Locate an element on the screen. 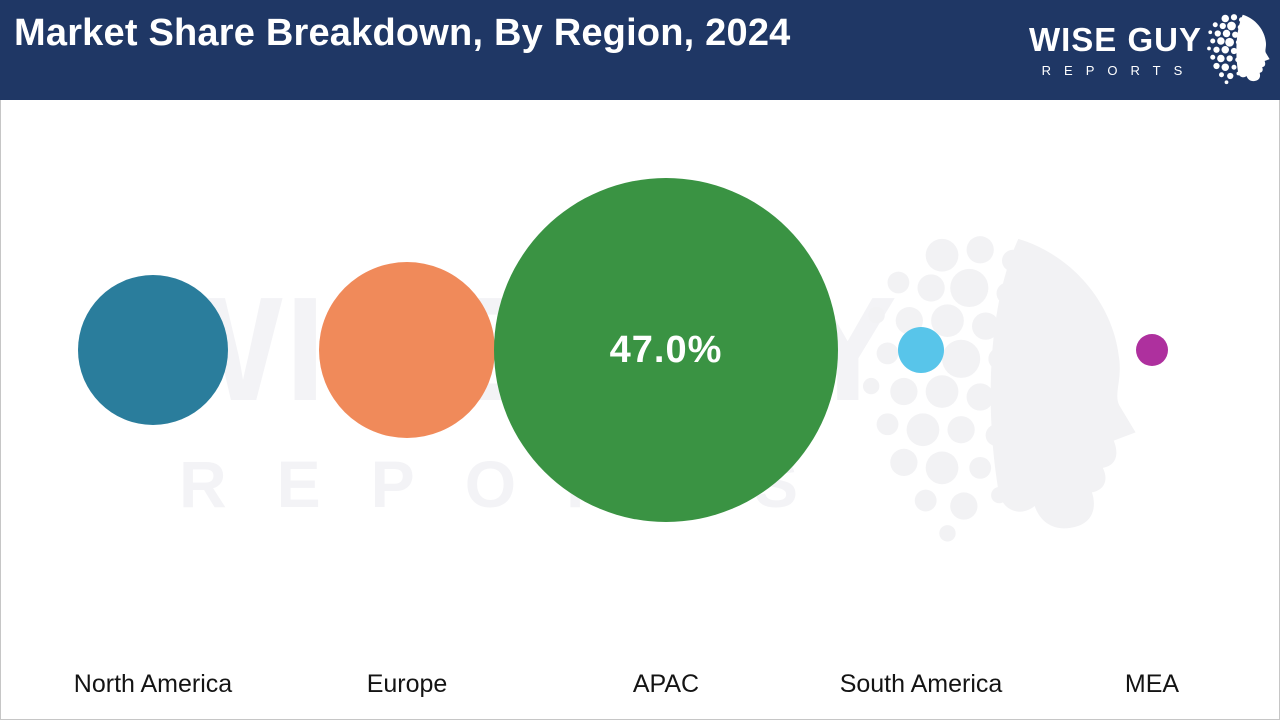 The image size is (1280, 720). bubble-south-america is located at coordinates (921, 350).